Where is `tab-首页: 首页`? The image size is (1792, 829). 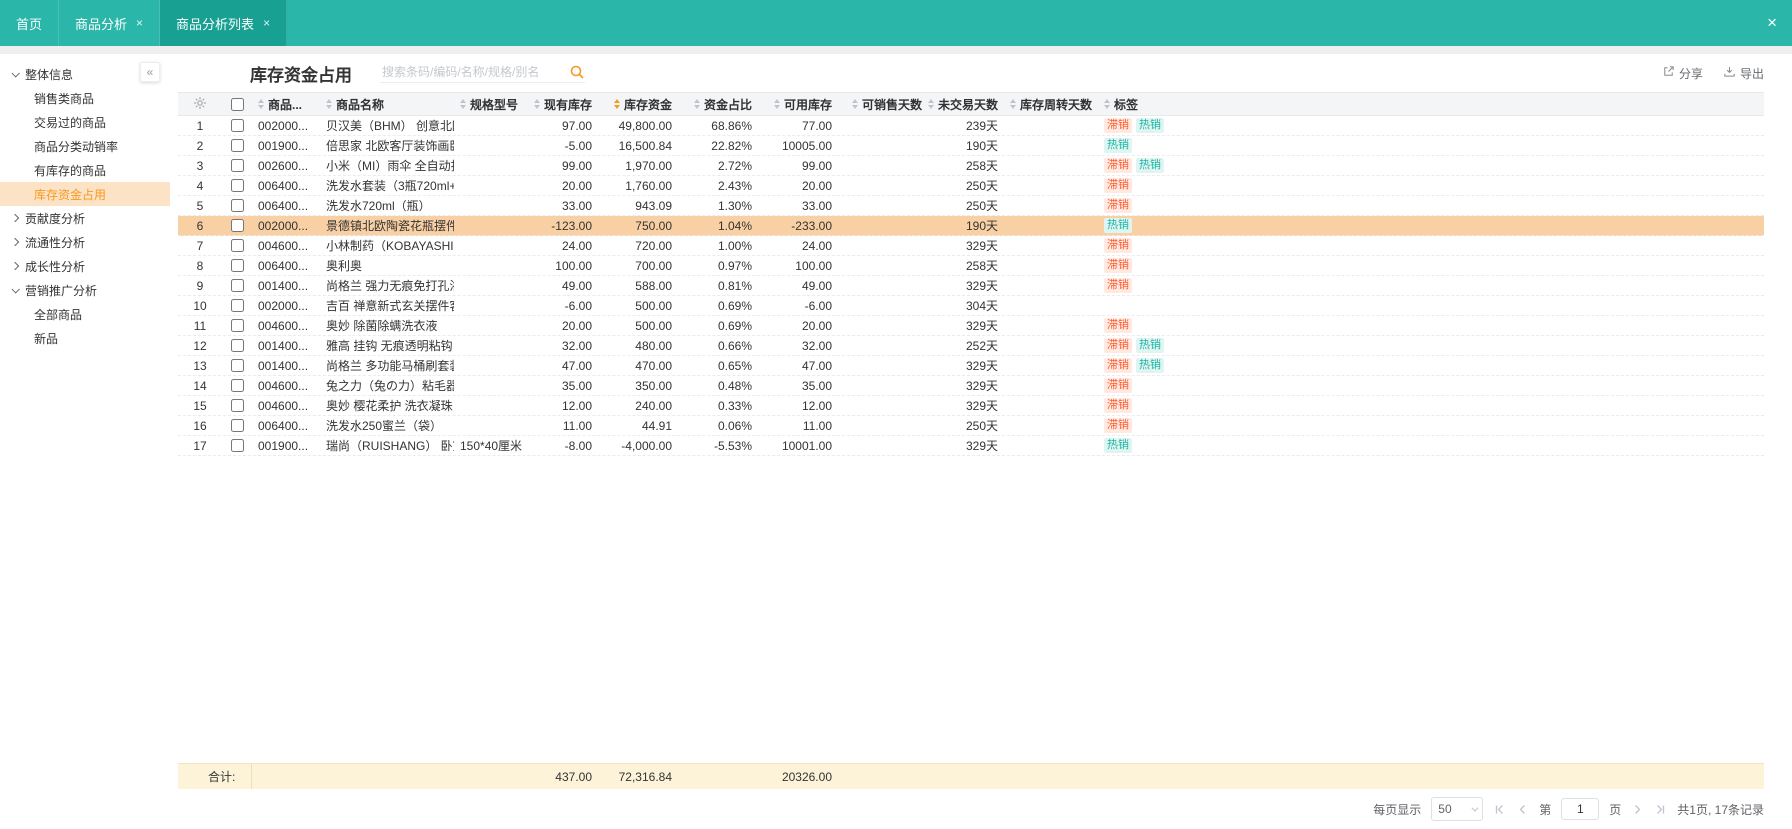
tab-首页: 首页 is located at coordinates (30, 23).